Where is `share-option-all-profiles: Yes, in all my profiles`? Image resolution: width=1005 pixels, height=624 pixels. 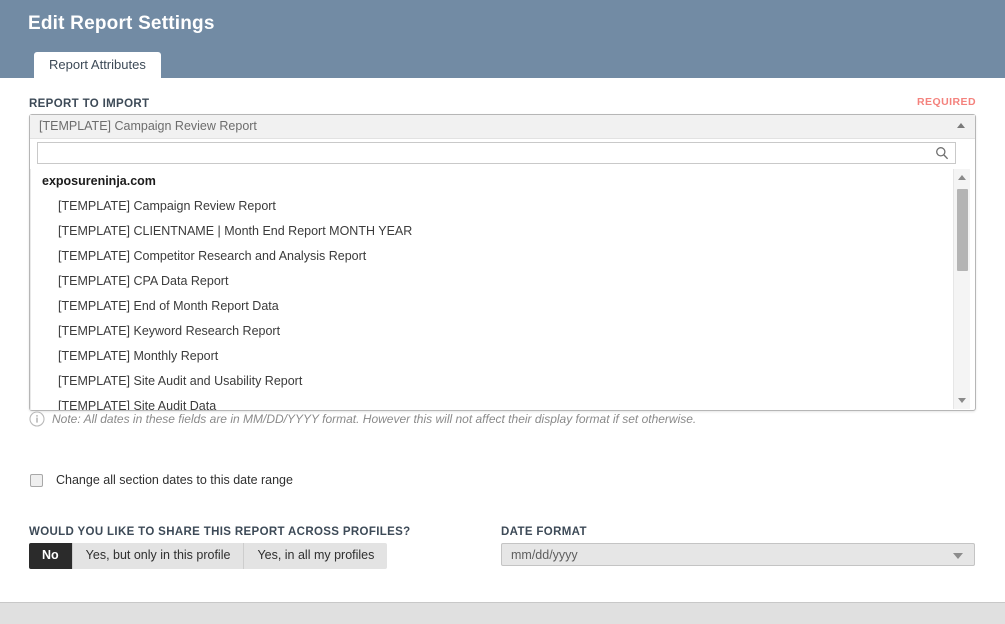 share-option-all-profiles: Yes, in all my profiles is located at coordinates (316, 556).